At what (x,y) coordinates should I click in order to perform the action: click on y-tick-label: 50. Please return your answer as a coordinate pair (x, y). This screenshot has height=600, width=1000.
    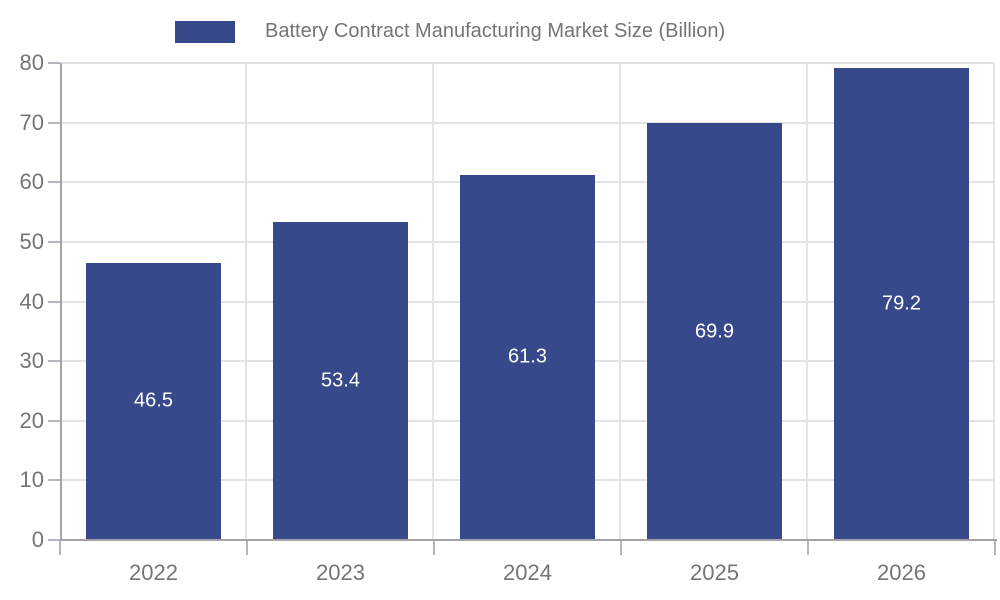
    Looking at the image, I should click on (31, 241).